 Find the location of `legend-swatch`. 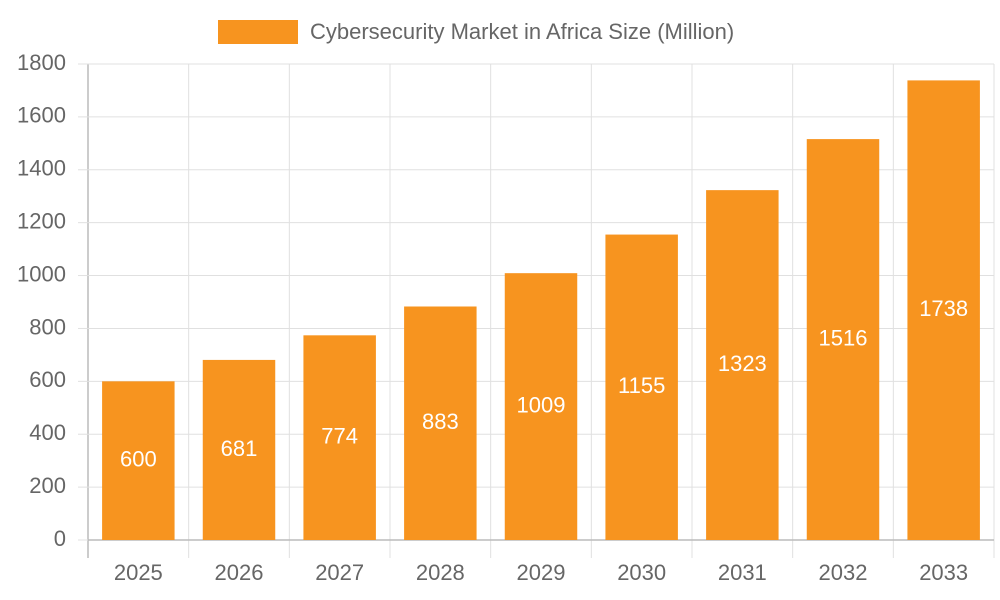

legend-swatch is located at coordinates (258, 32).